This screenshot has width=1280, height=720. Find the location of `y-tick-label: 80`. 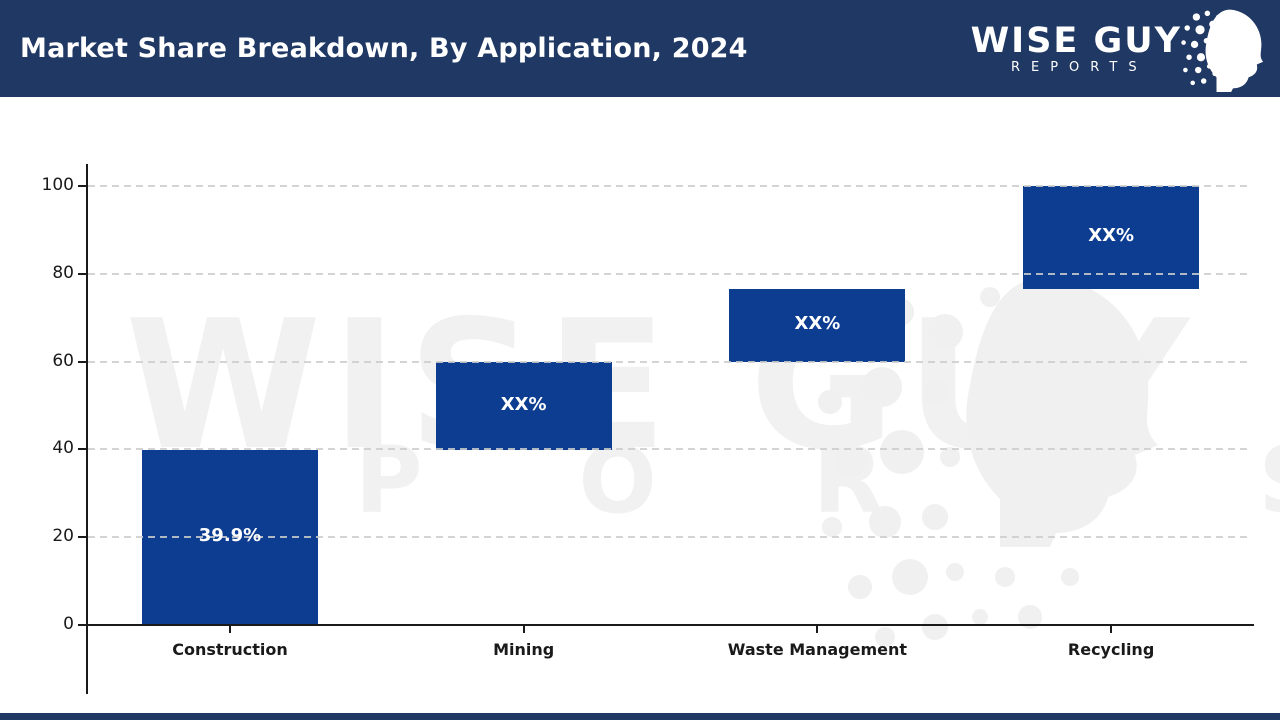

y-tick-label: 80 is located at coordinates (63, 272).